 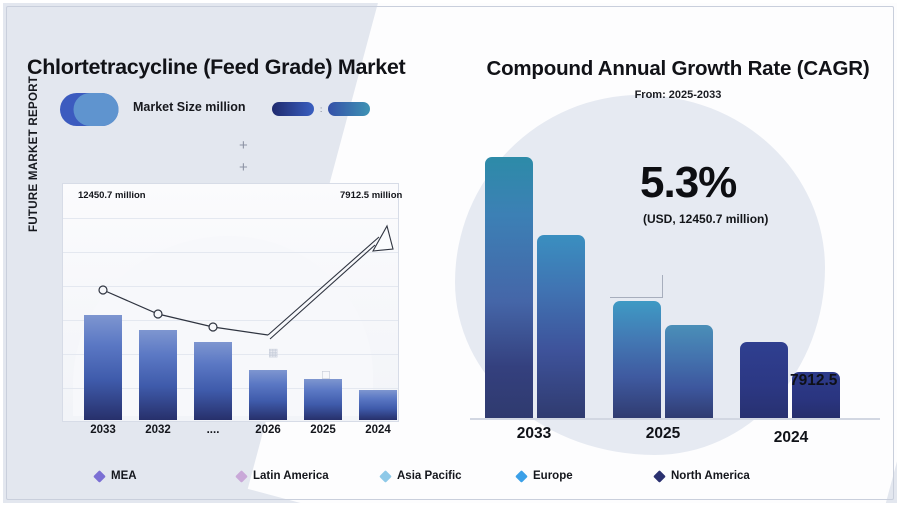 What do you see at coordinates (112, 195) in the screenshot?
I see `left-chart-start-label: 12450.7 million` at bounding box center [112, 195].